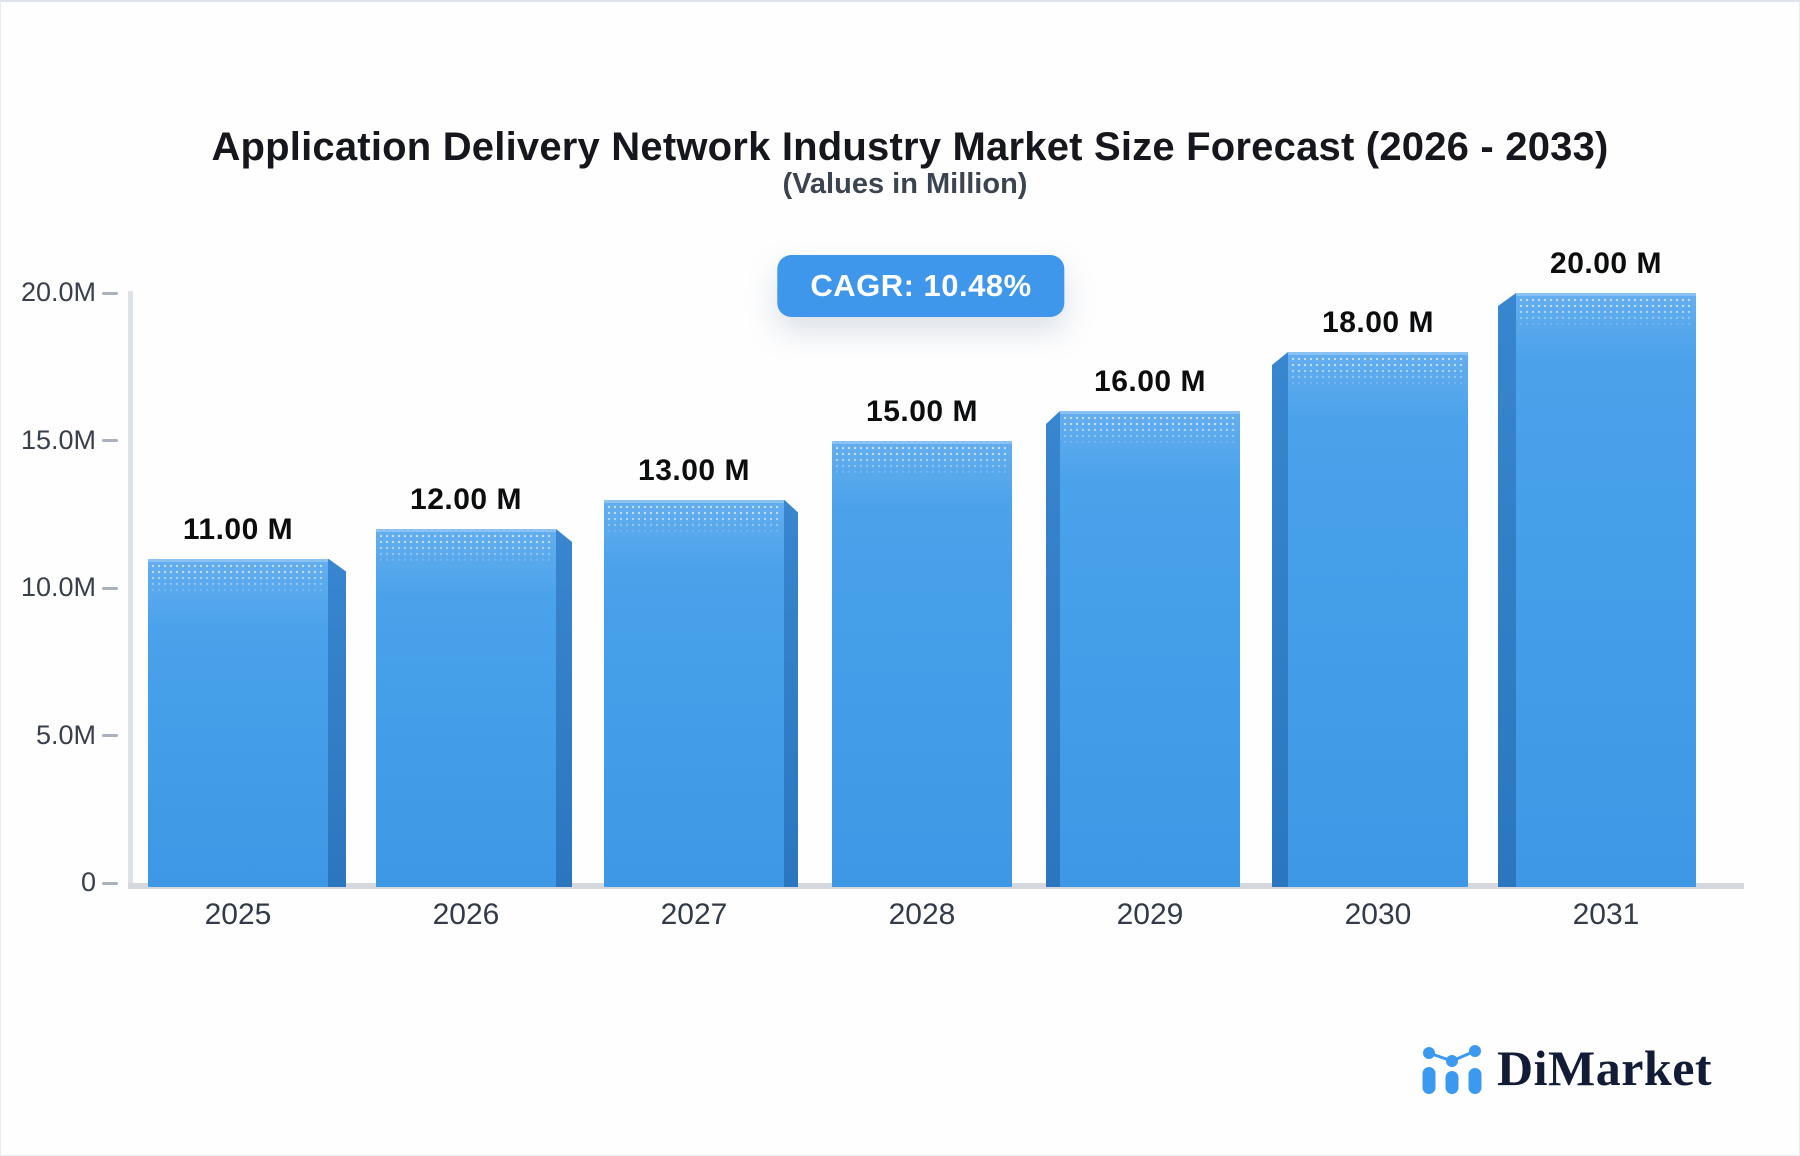  I want to click on bar-side-face-2031, so click(1507, 590).